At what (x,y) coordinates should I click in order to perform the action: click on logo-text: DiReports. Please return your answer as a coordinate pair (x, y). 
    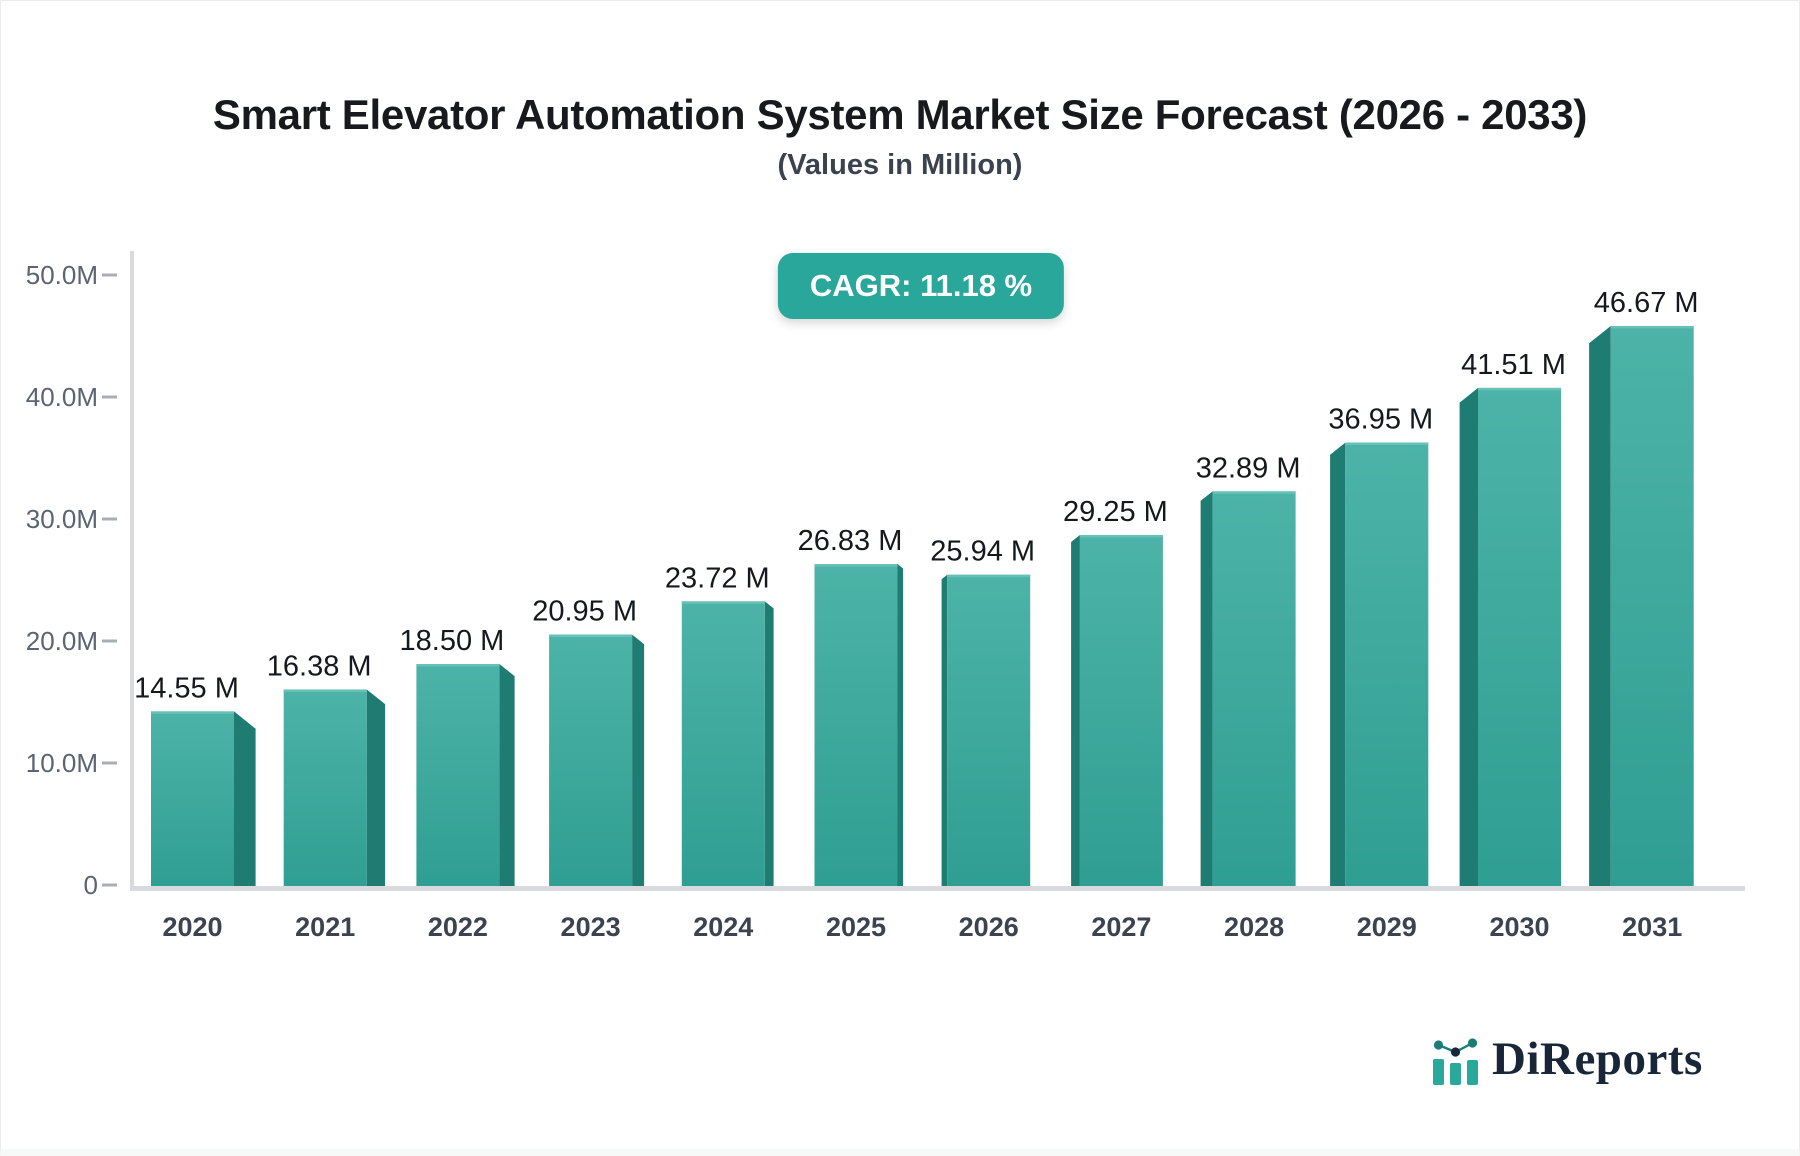
    Looking at the image, I should click on (1597, 1059).